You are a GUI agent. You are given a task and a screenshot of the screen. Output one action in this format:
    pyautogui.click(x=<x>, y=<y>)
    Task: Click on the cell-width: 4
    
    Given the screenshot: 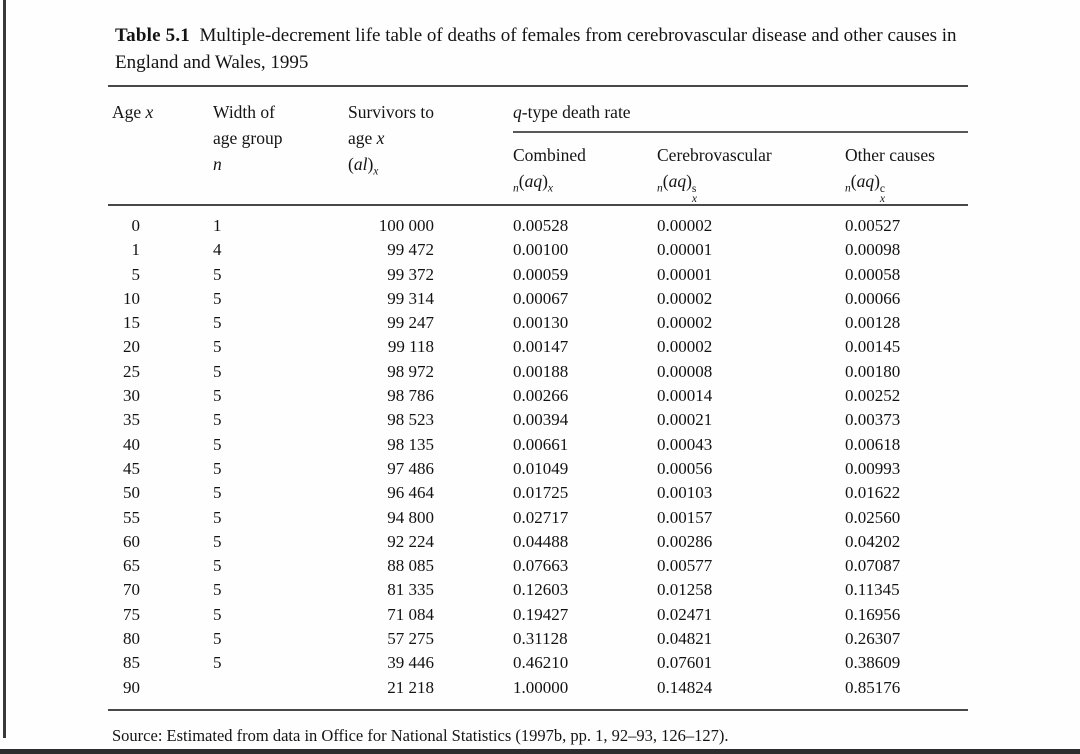 What is the action you would take?
    pyautogui.click(x=217, y=250)
    